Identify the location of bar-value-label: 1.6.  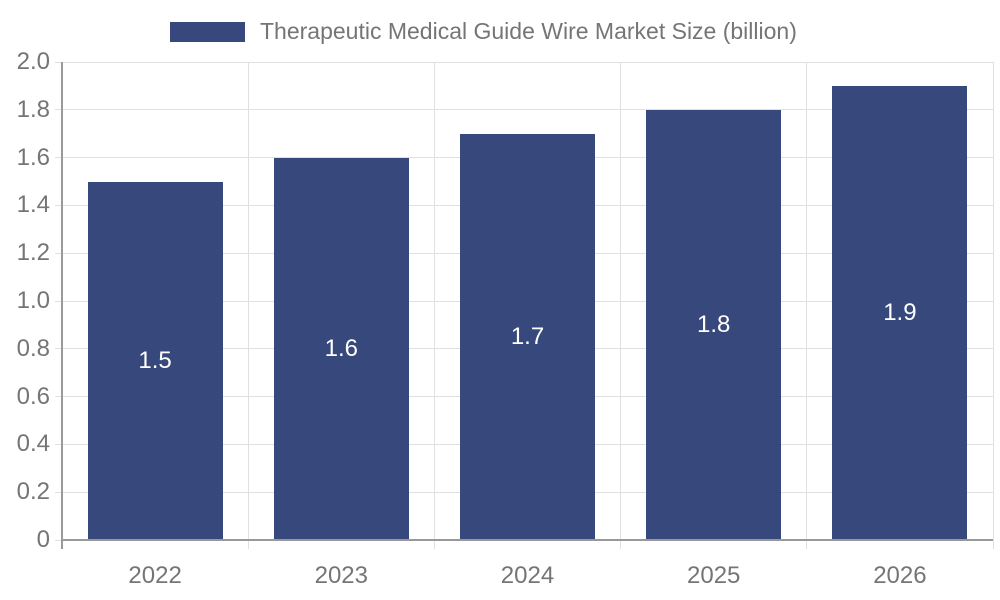
(341, 348).